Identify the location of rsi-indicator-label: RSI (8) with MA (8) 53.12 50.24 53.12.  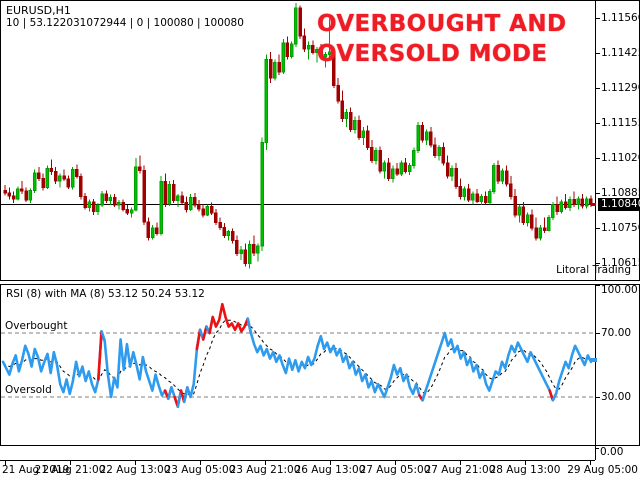
(105, 294).